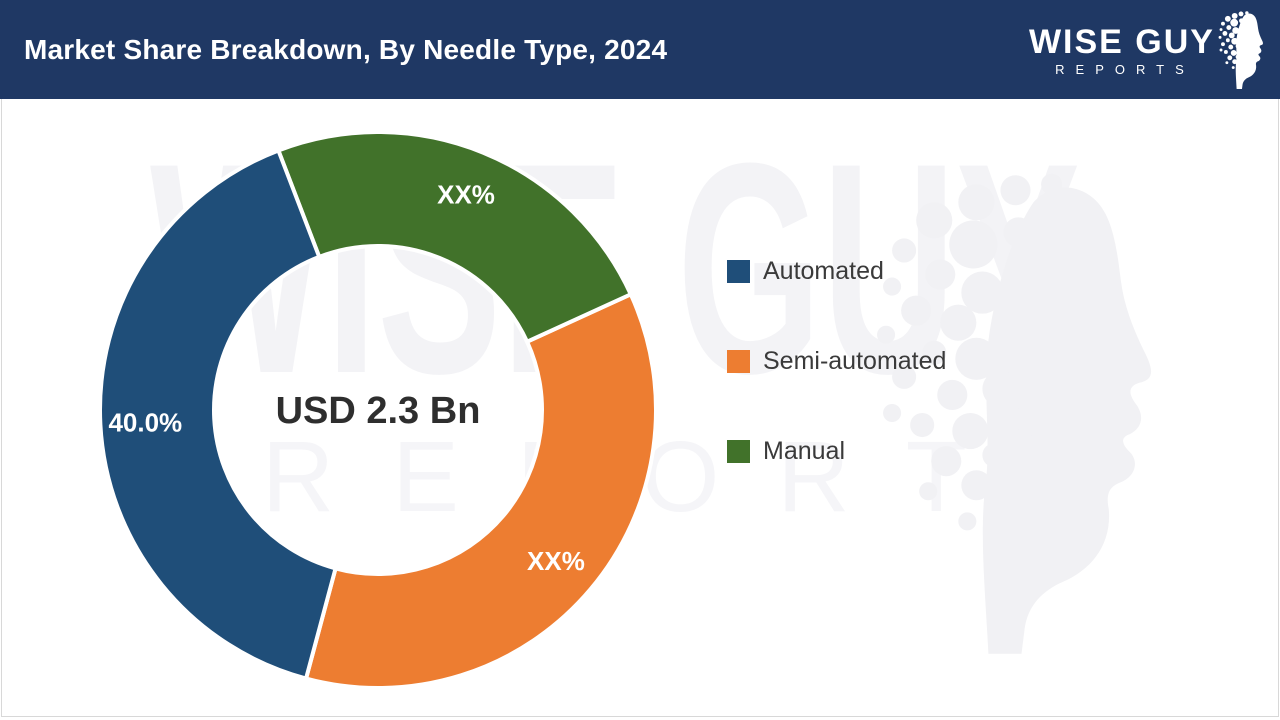 The image size is (1280, 720). What do you see at coordinates (823, 271) in the screenshot?
I see `legend-label: Automated` at bounding box center [823, 271].